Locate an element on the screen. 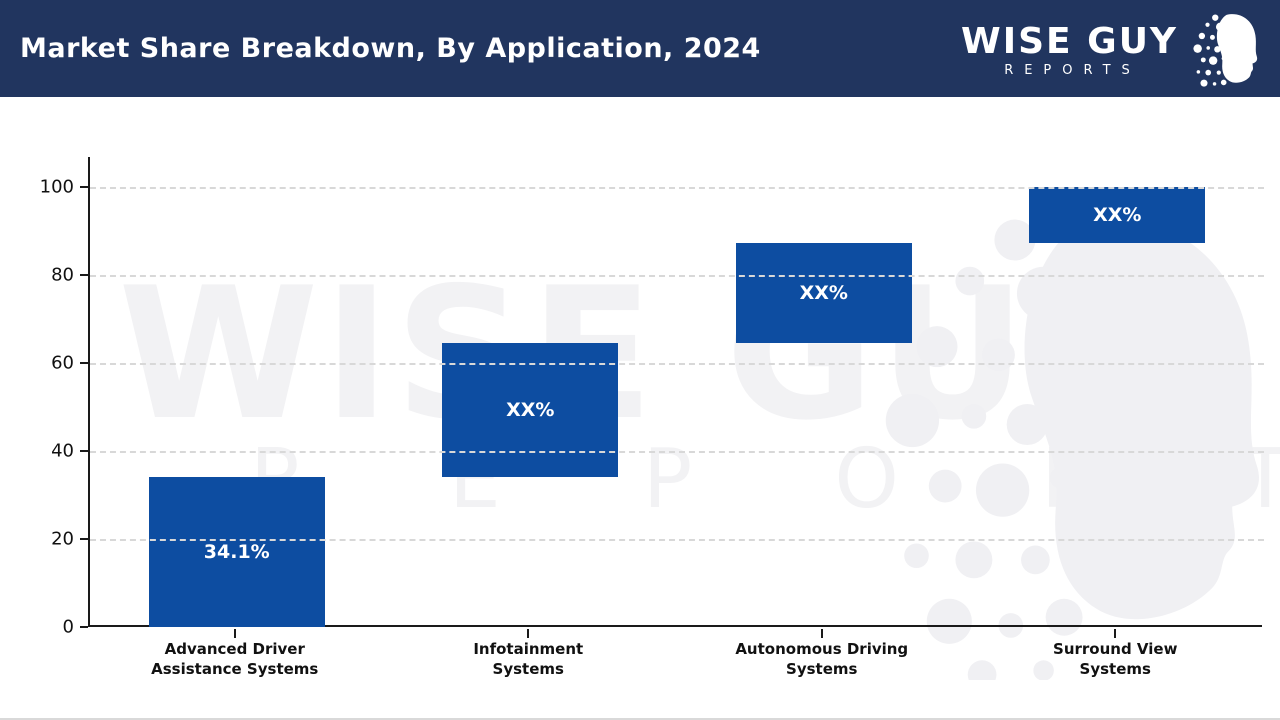 The width and height of the screenshot is (1280, 720). bar-1: 34.1% is located at coordinates (236, 551).